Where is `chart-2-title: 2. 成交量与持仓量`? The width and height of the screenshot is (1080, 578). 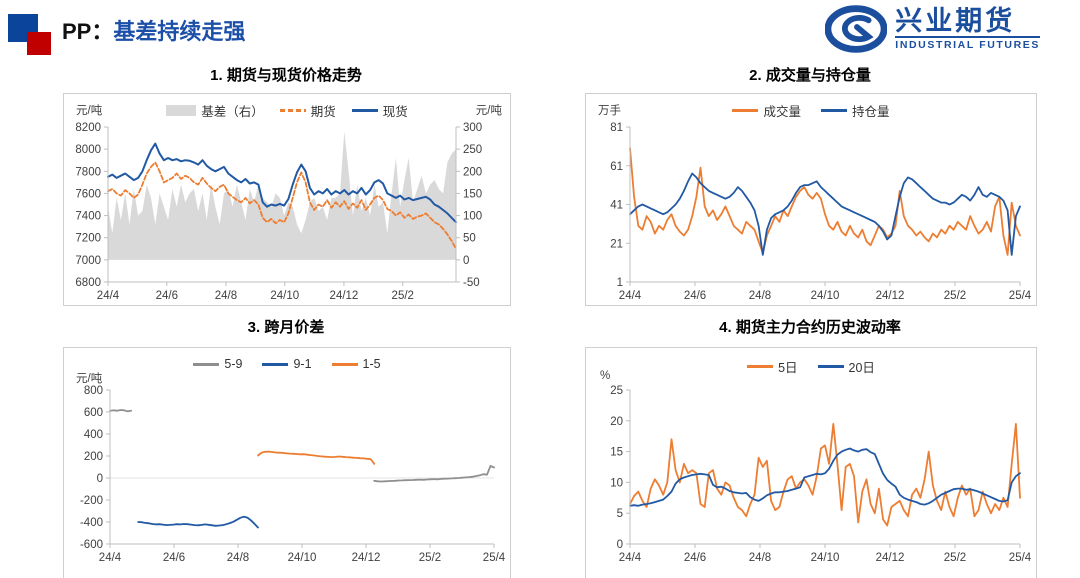
chart-2-title: 2. 成交量与持仓量 is located at coordinates (810, 75).